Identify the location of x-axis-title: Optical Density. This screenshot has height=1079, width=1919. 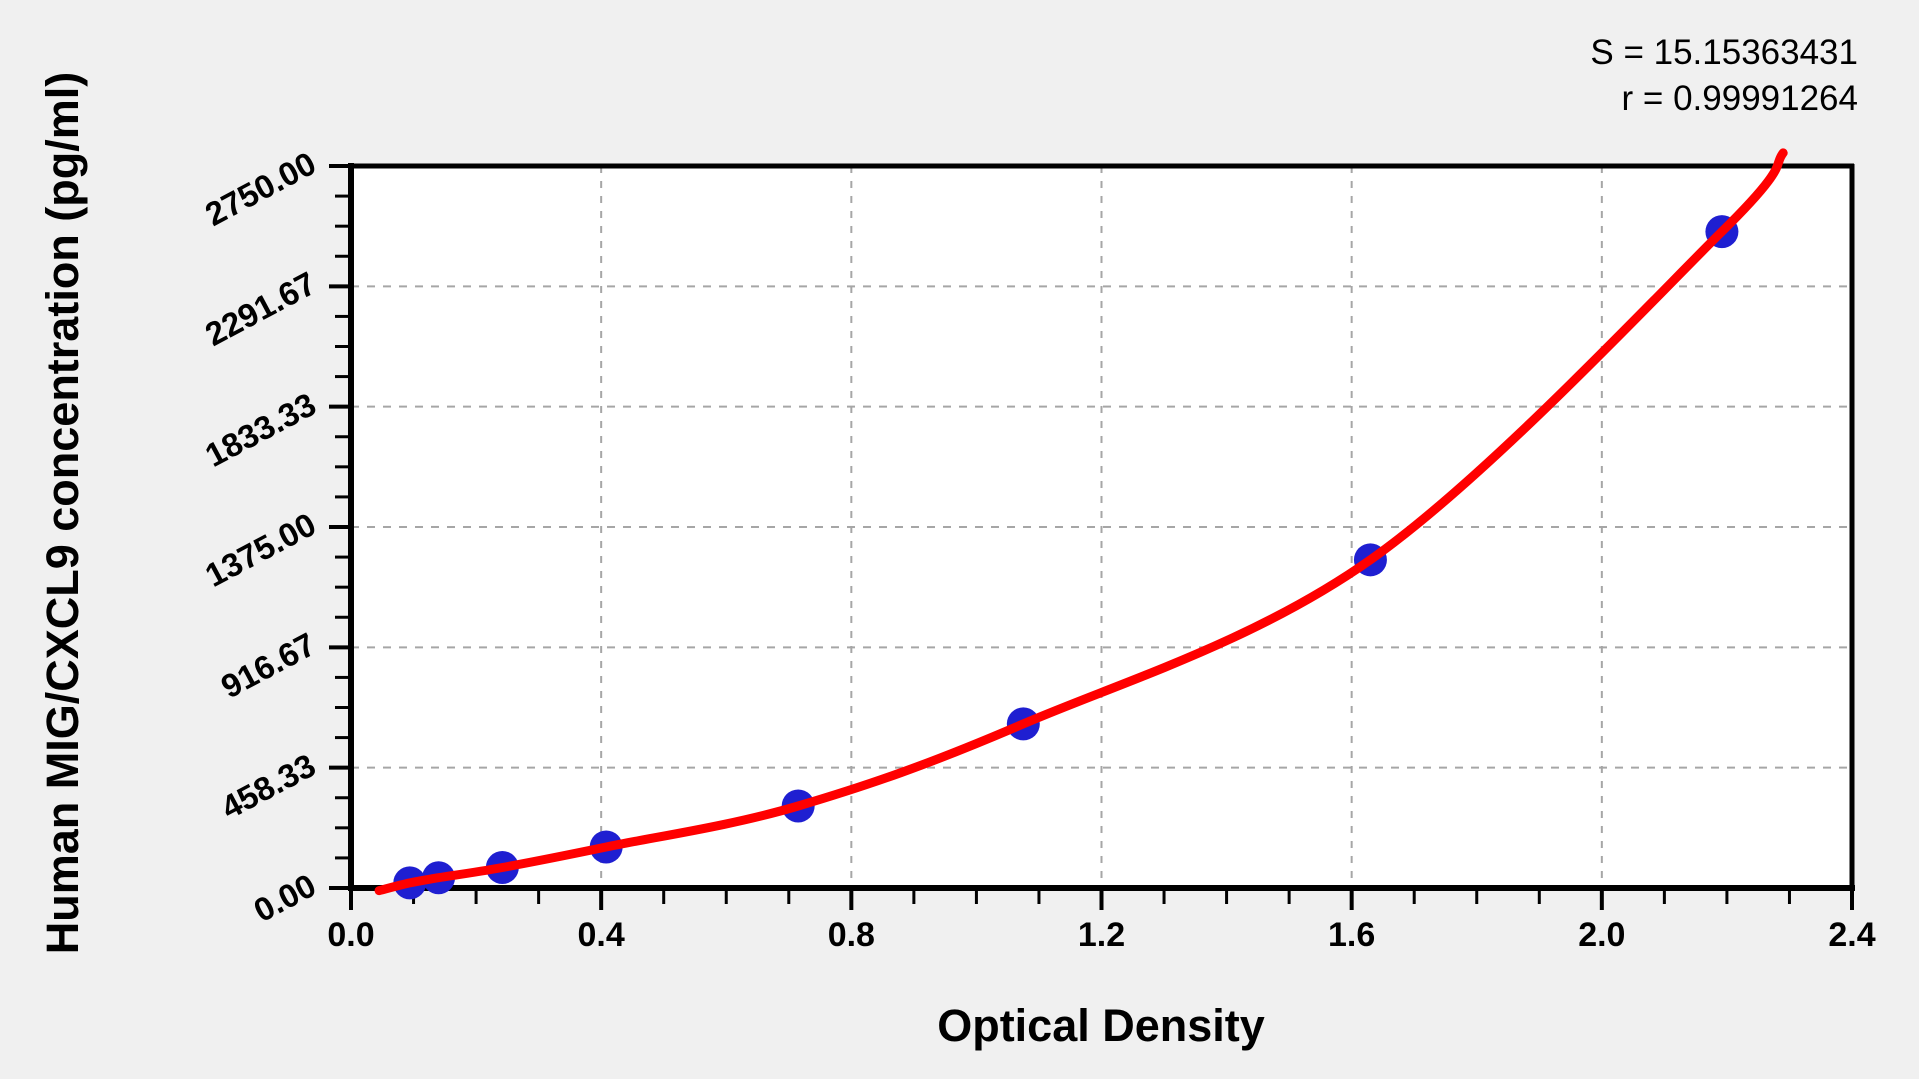
(1101, 1025).